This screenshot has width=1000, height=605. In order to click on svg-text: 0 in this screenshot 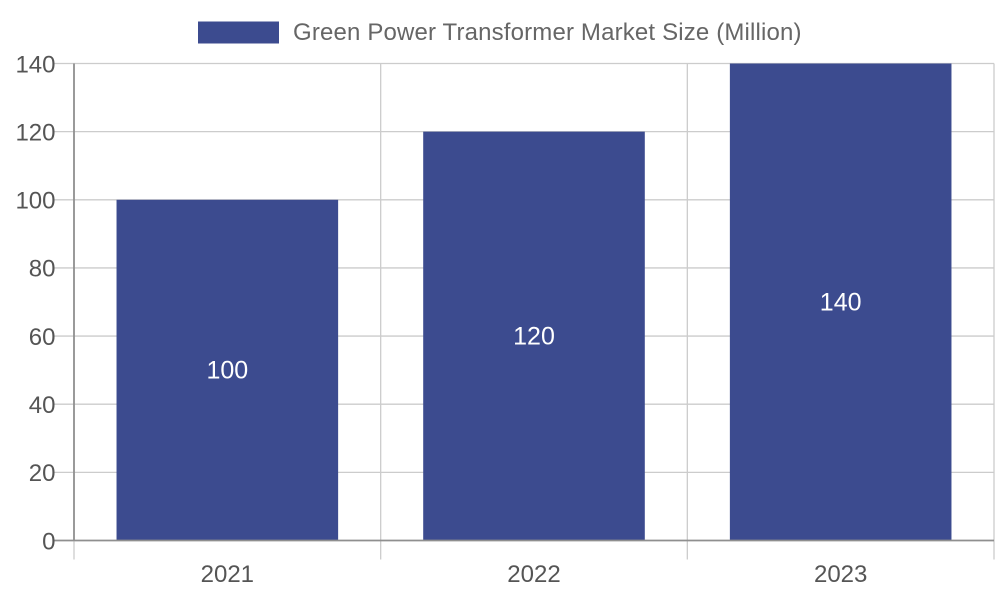, I will do `click(48, 541)`.